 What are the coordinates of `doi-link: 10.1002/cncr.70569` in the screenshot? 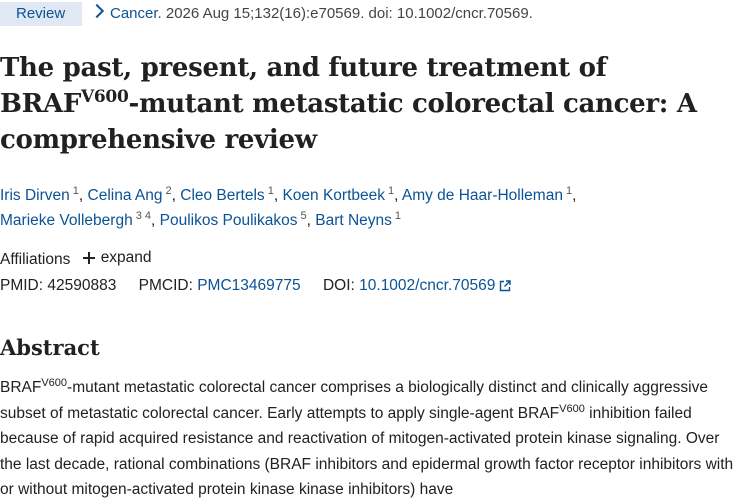 It's located at (435, 285).